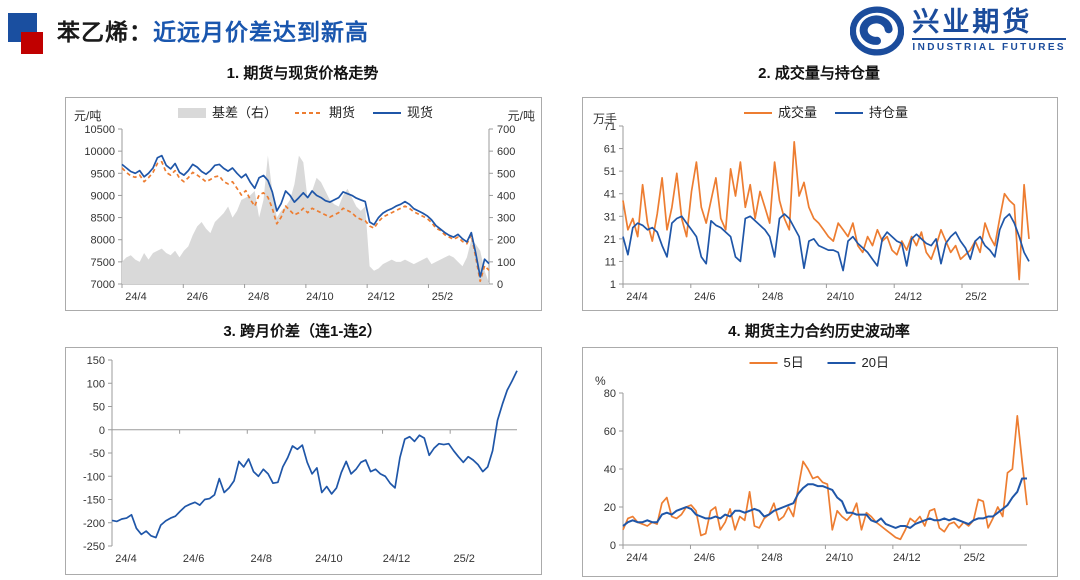 The height and width of the screenshot is (580, 1080). What do you see at coordinates (610, 150) in the screenshot?
I see `tick-label: 61` at bounding box center [610, 150].